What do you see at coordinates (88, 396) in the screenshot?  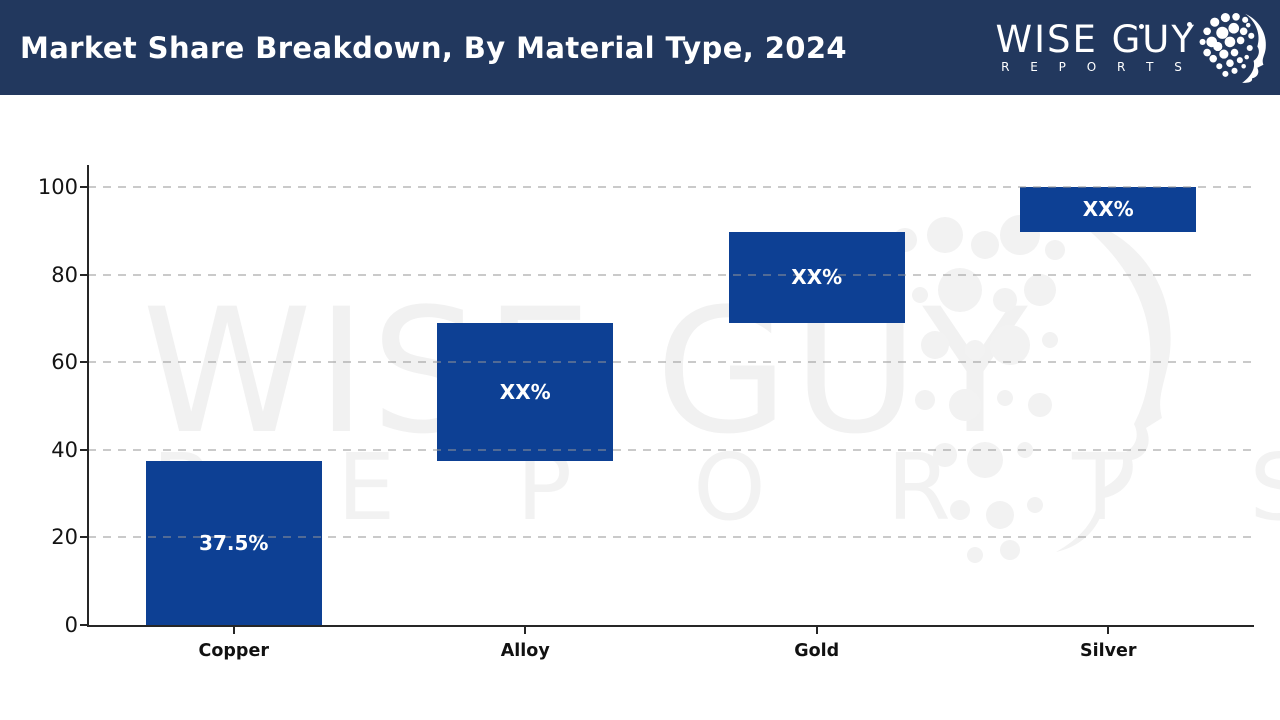 I see `y-axis-line` at bounding box center [88, 396].